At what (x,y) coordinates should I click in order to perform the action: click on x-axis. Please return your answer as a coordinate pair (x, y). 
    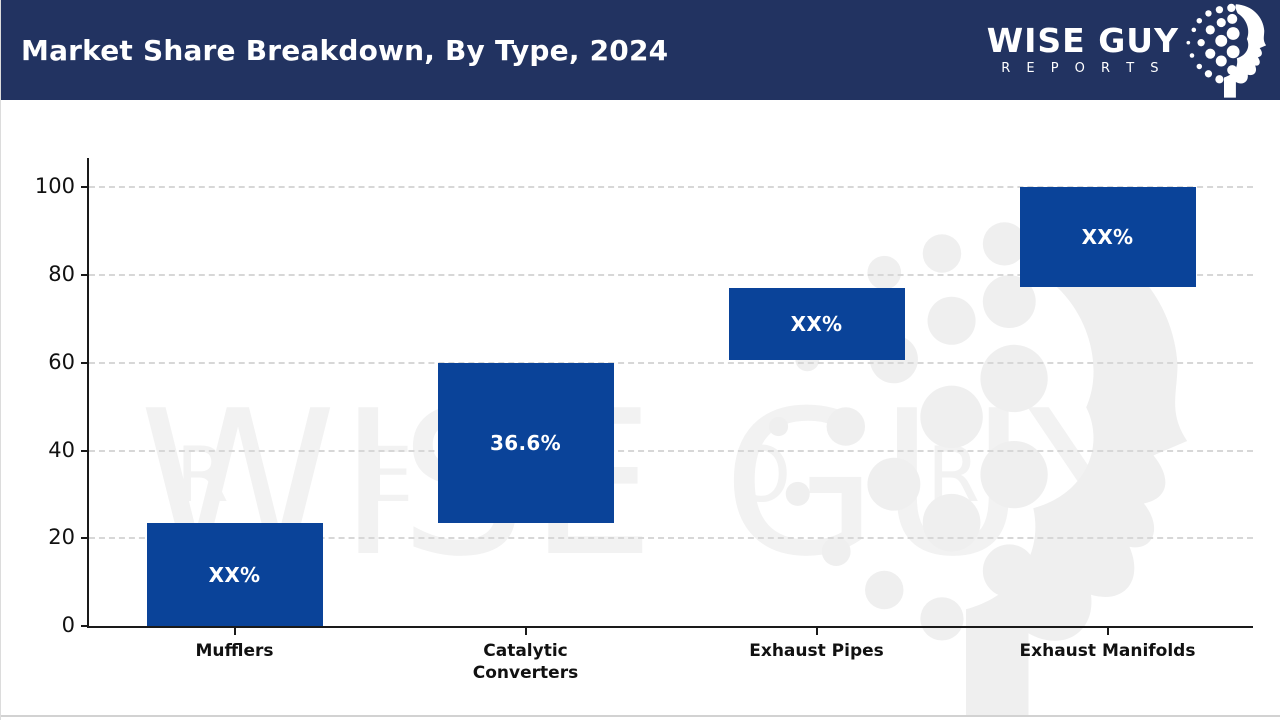
    Looking at the image, I should click on (670, 627).